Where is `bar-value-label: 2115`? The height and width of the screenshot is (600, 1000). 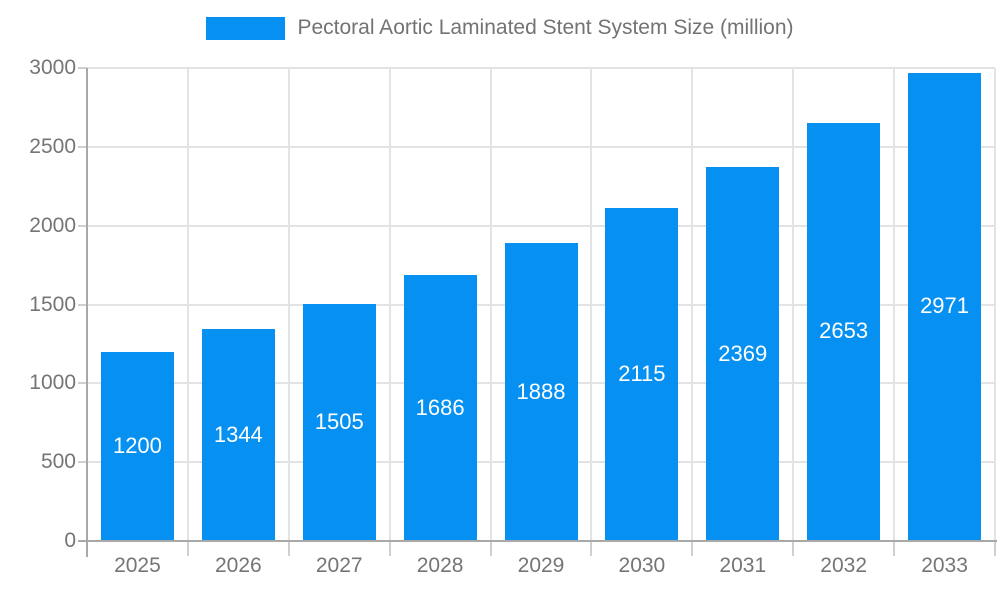
bar-value-label: 2115 is located at coordinates (642, 373).